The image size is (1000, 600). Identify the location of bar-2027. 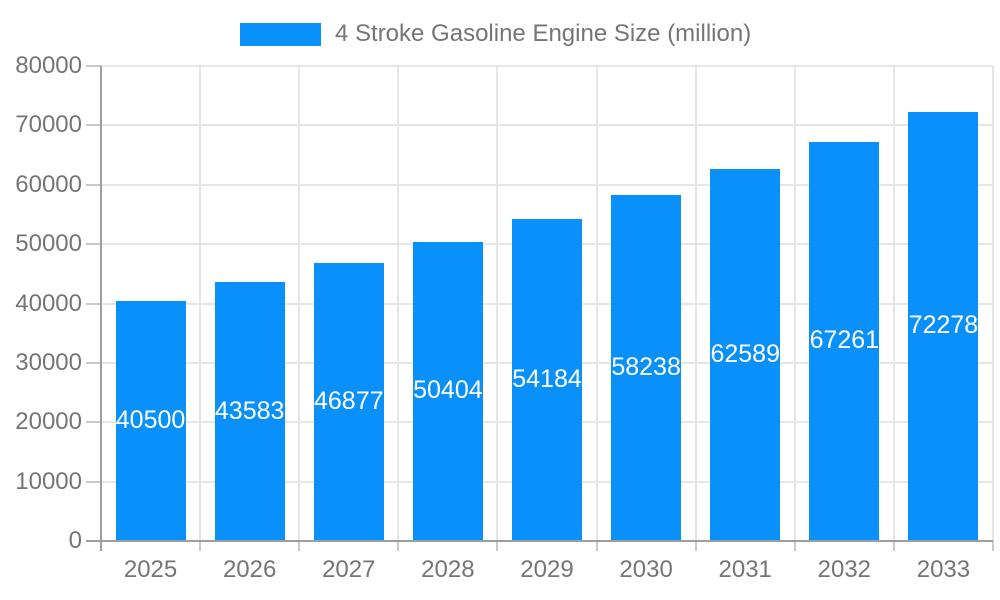
(348, 401).